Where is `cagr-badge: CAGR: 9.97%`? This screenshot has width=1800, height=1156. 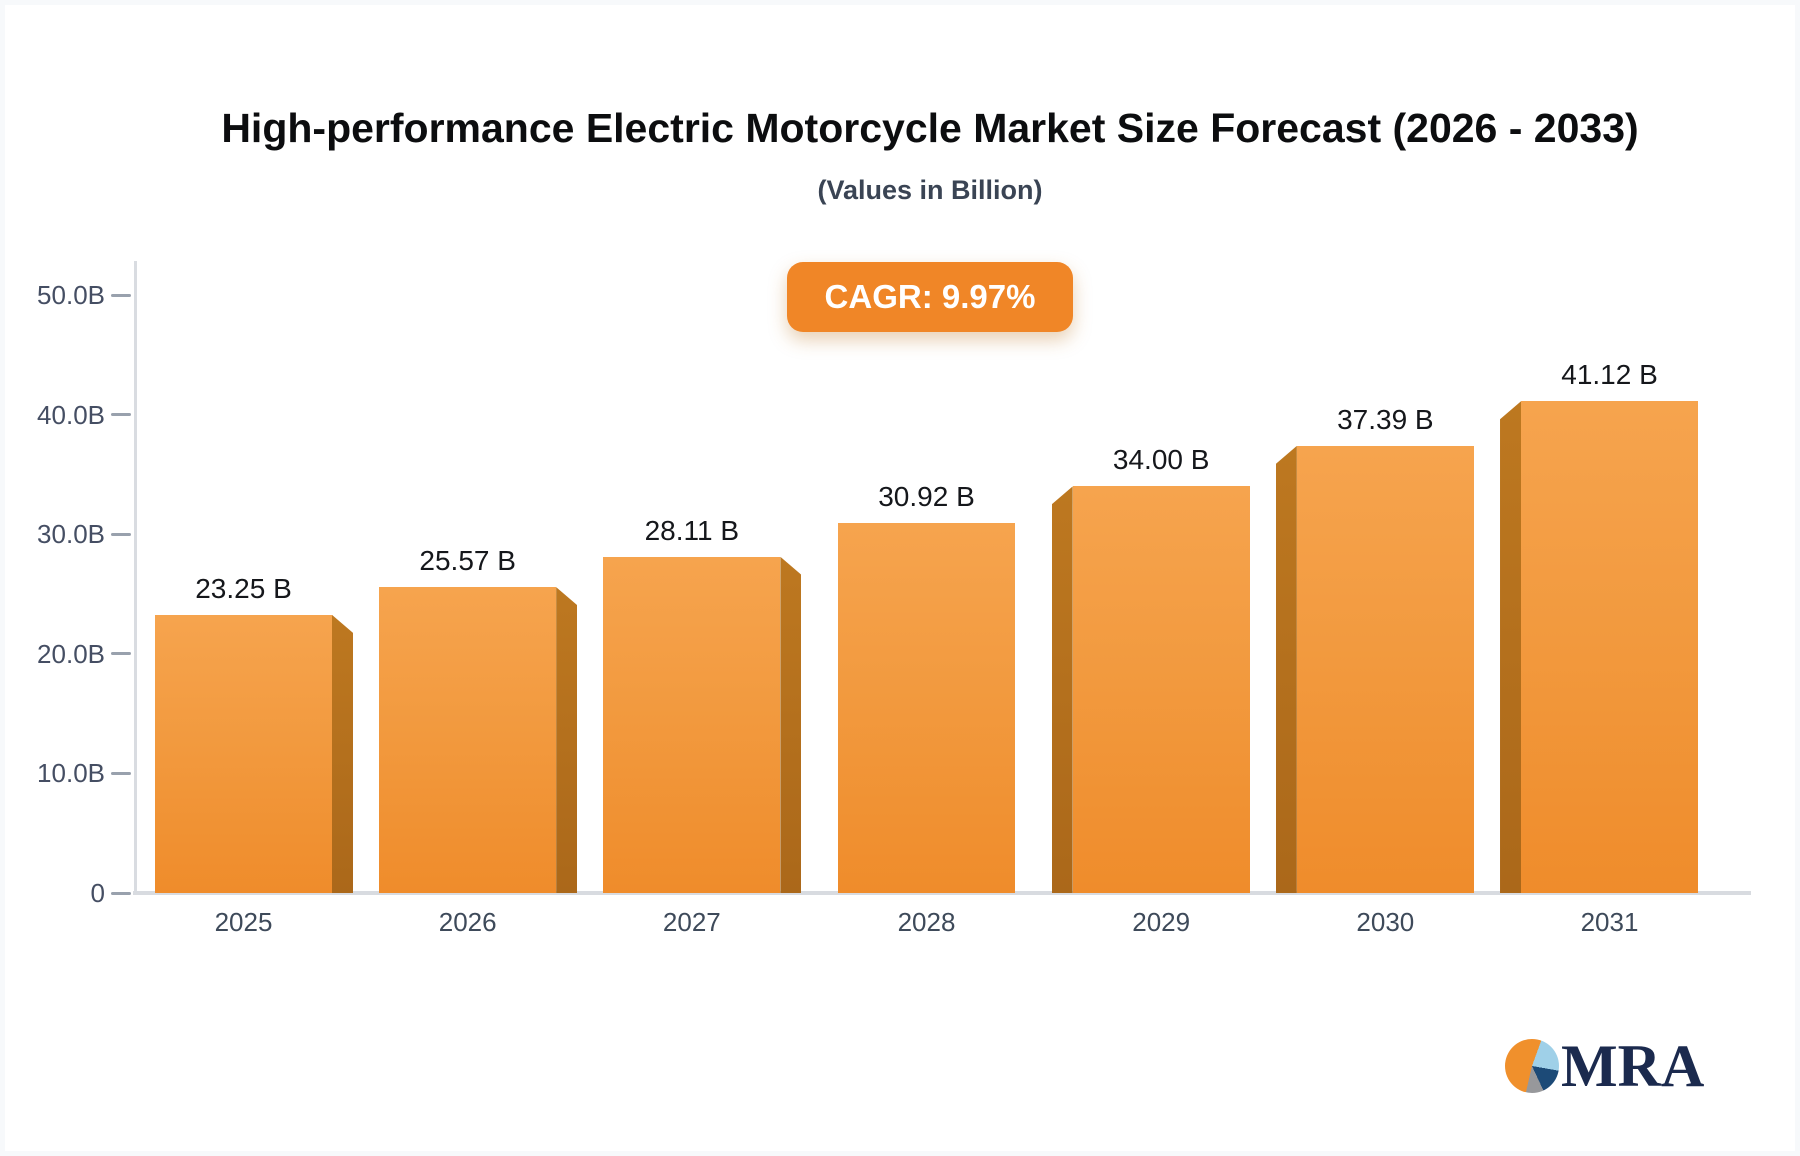
cagr-badge: CAGR: 9.97% is located at coordinates (930, 297).